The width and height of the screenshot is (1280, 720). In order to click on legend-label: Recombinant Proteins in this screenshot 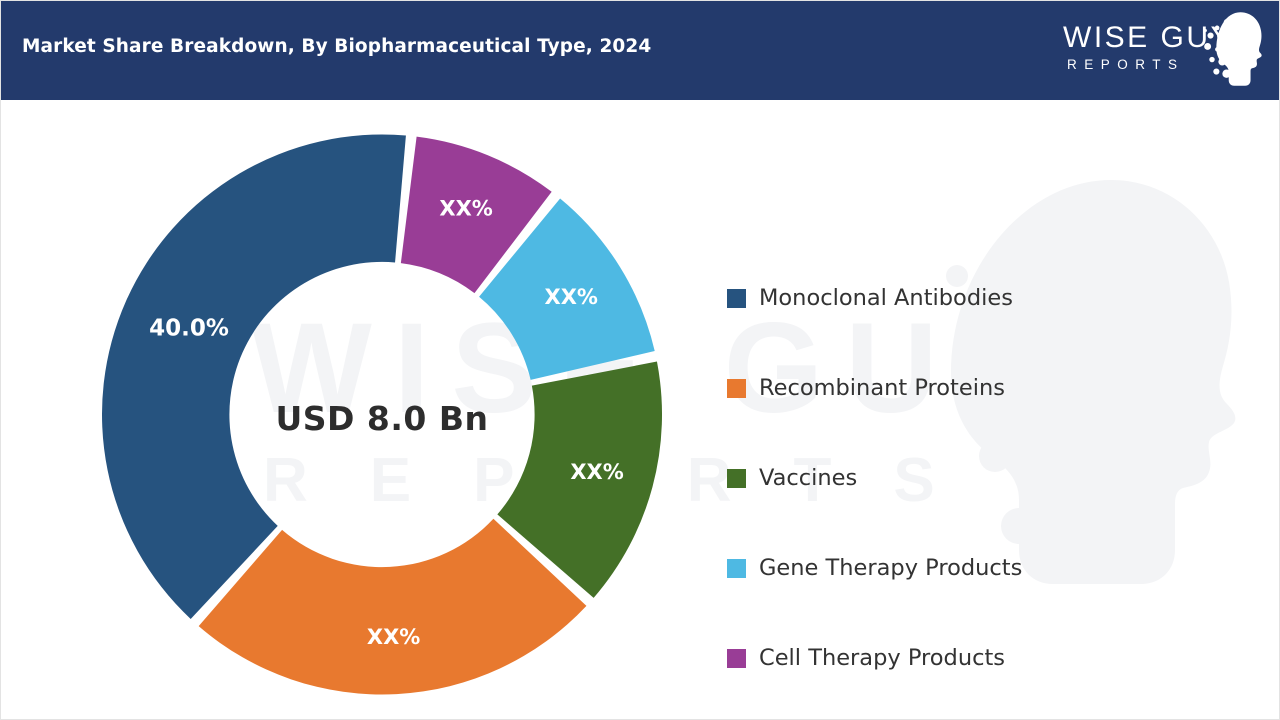, I will do `click(882, 388)`.